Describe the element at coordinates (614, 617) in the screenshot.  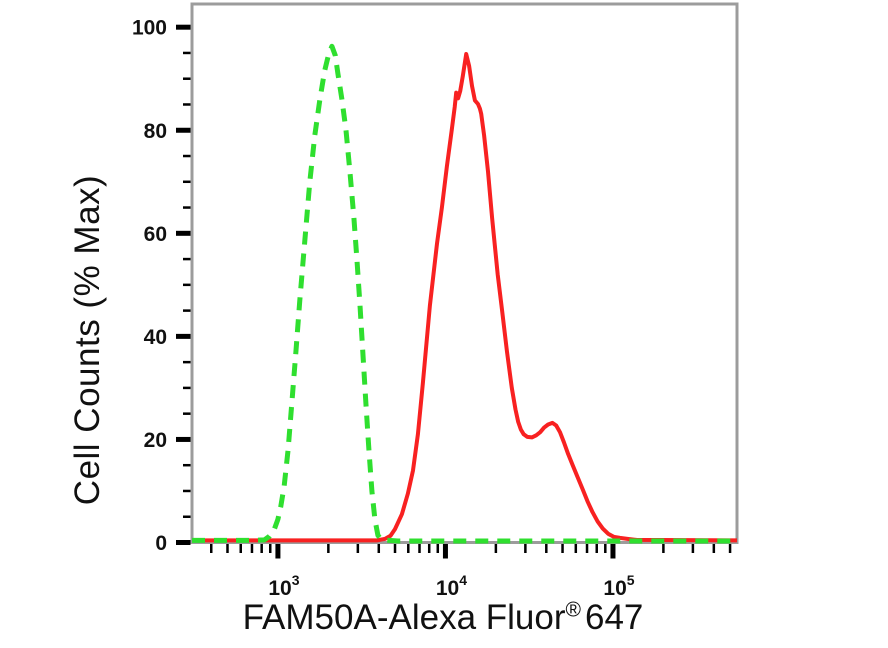
I see `x-axis-title-suffix: 647` at that location.